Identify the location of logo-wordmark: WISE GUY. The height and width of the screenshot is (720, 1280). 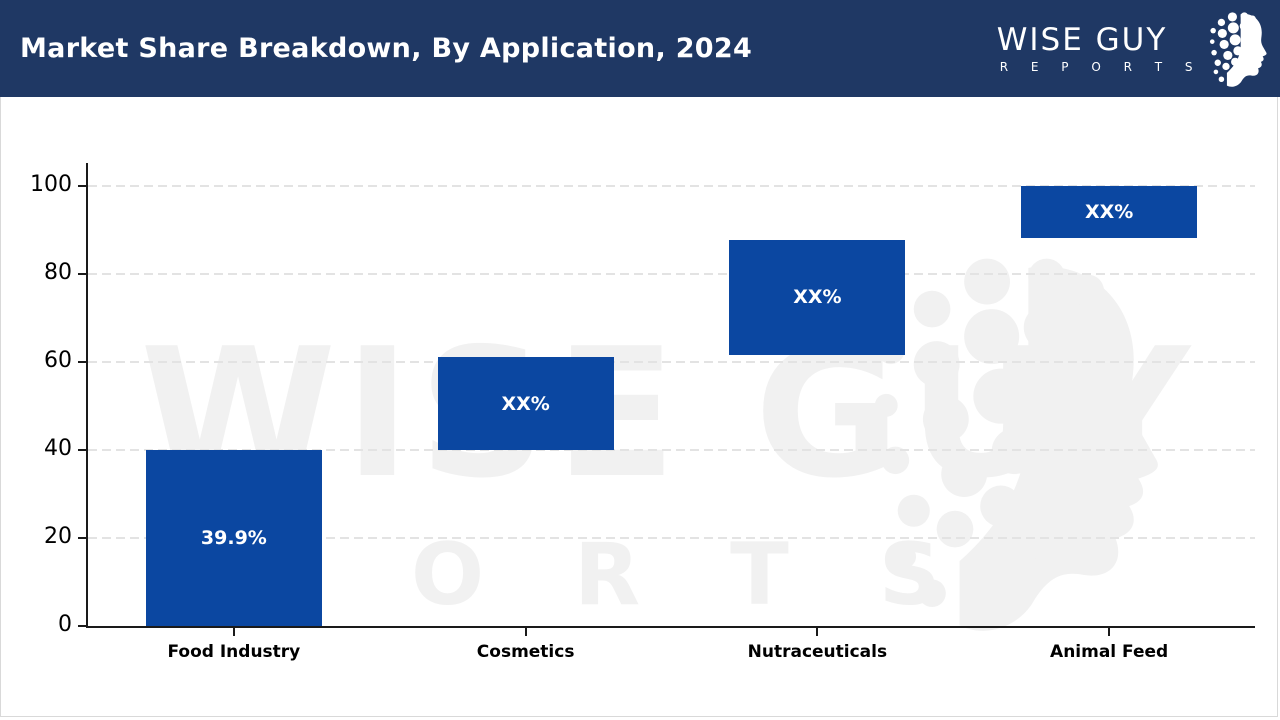
(1082, 40).